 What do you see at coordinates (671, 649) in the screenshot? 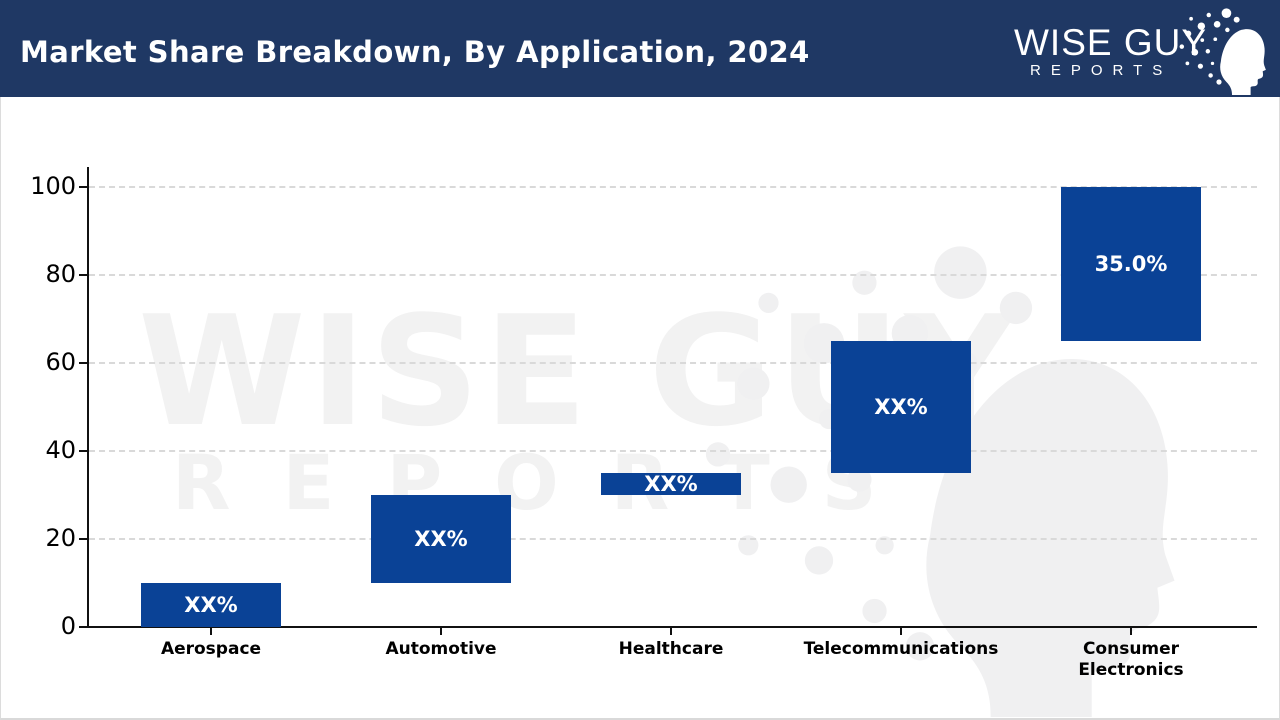
I see `x-tick-label: Healthcare` at bounding box center [671, 649].